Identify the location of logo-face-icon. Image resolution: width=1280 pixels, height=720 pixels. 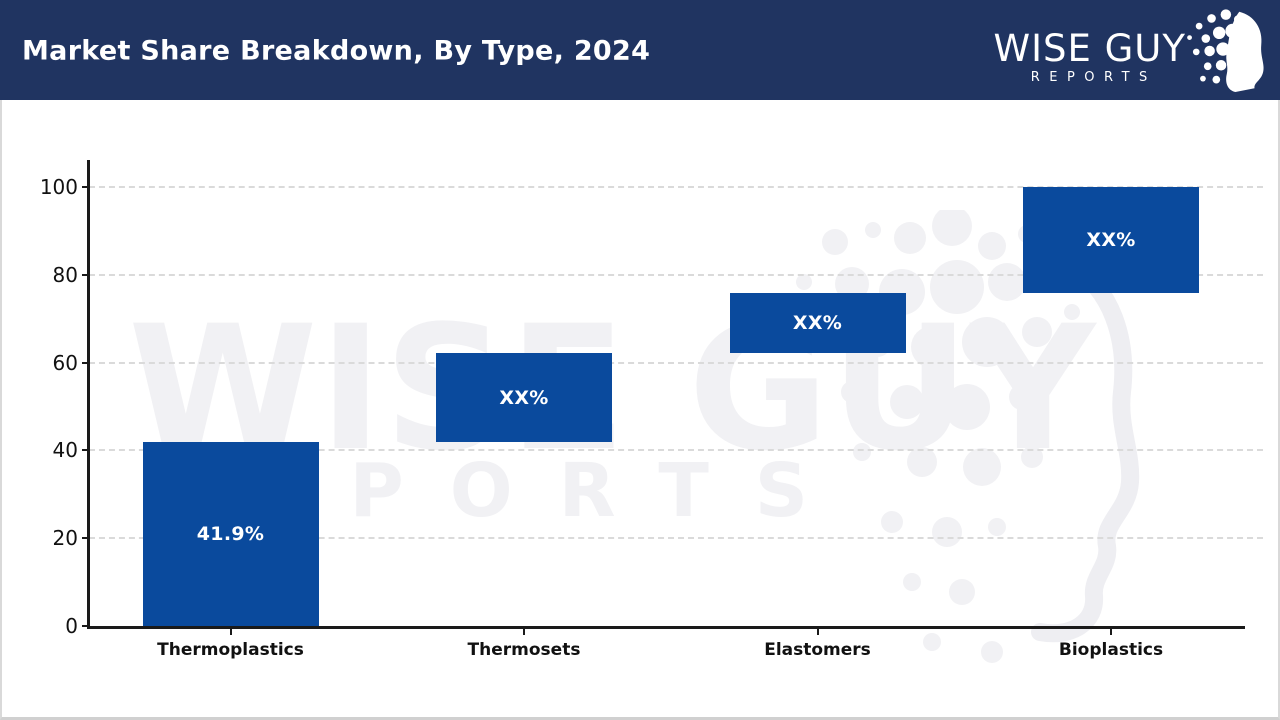
(1225, 51).